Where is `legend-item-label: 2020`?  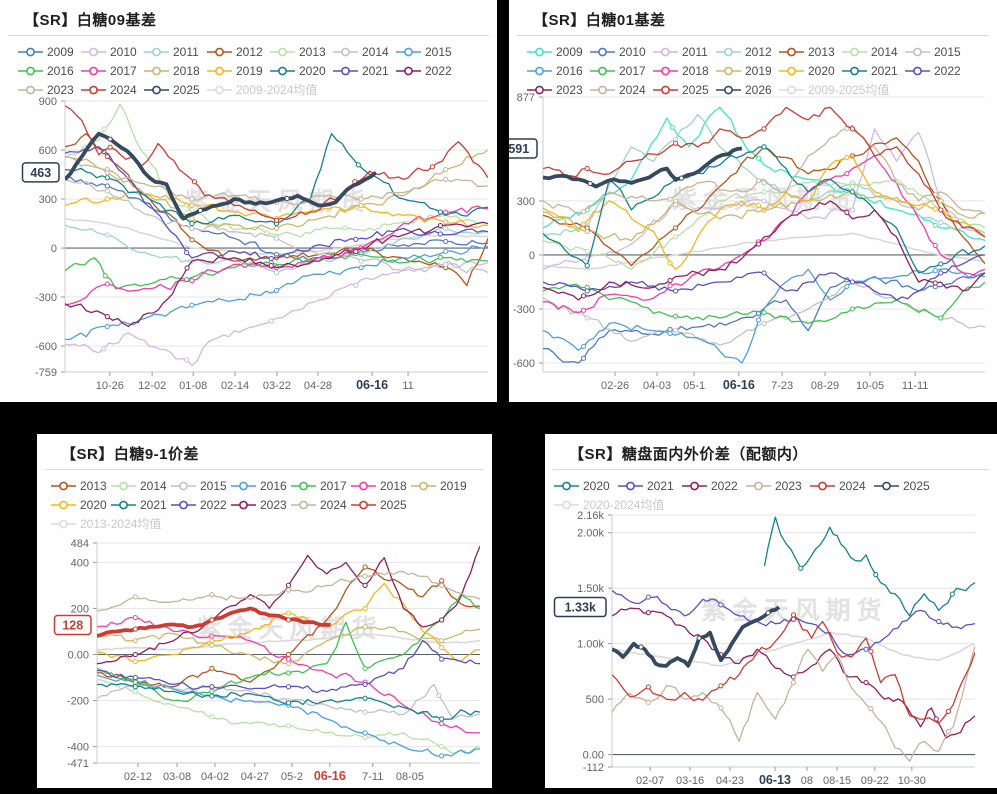
legend-item-label: 2020 is located at coordinates (821, 70).